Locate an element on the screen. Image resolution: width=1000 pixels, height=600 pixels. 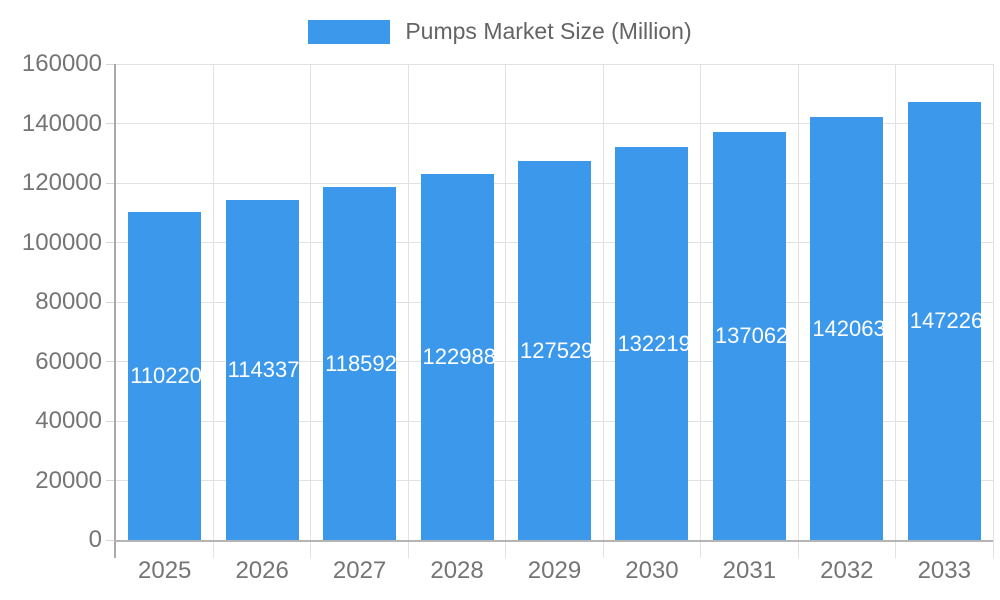
bar: 127529 is located at coordinates (554, 350).